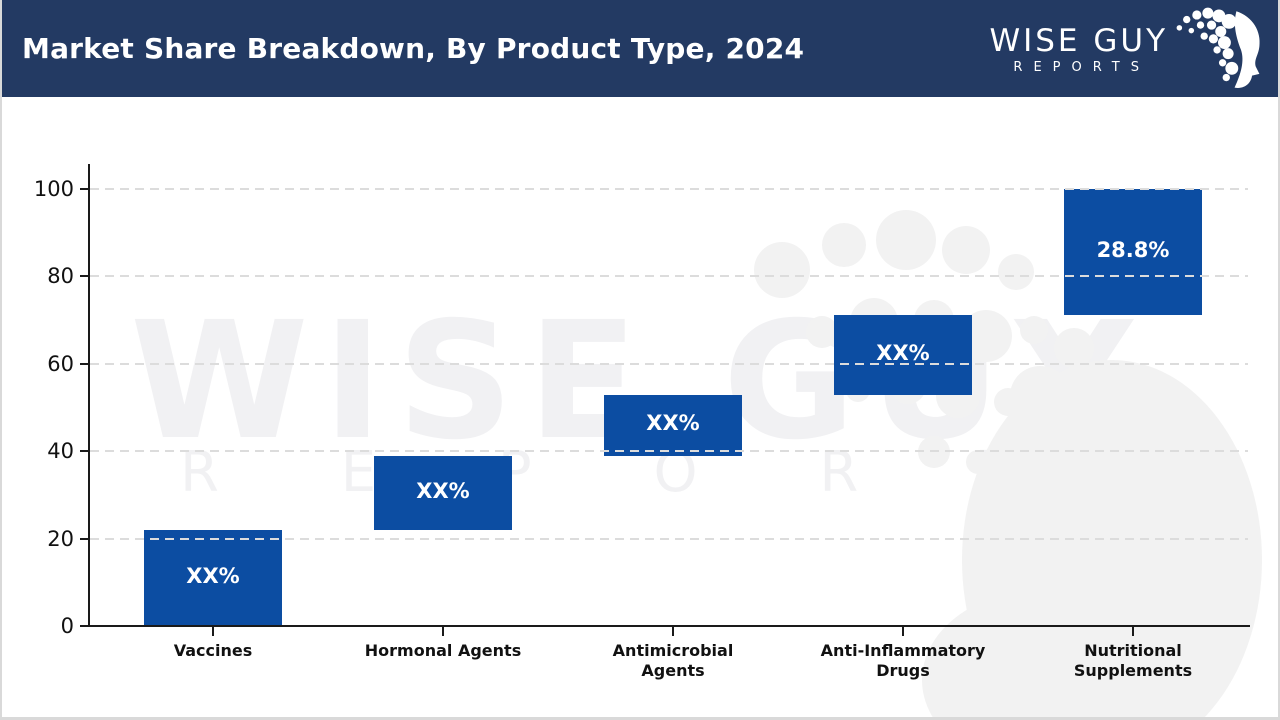  Describe the element at coordinates (443, 650) in the screenshot. I see `x-axis-category-label: Hormonal Agents` at that location.